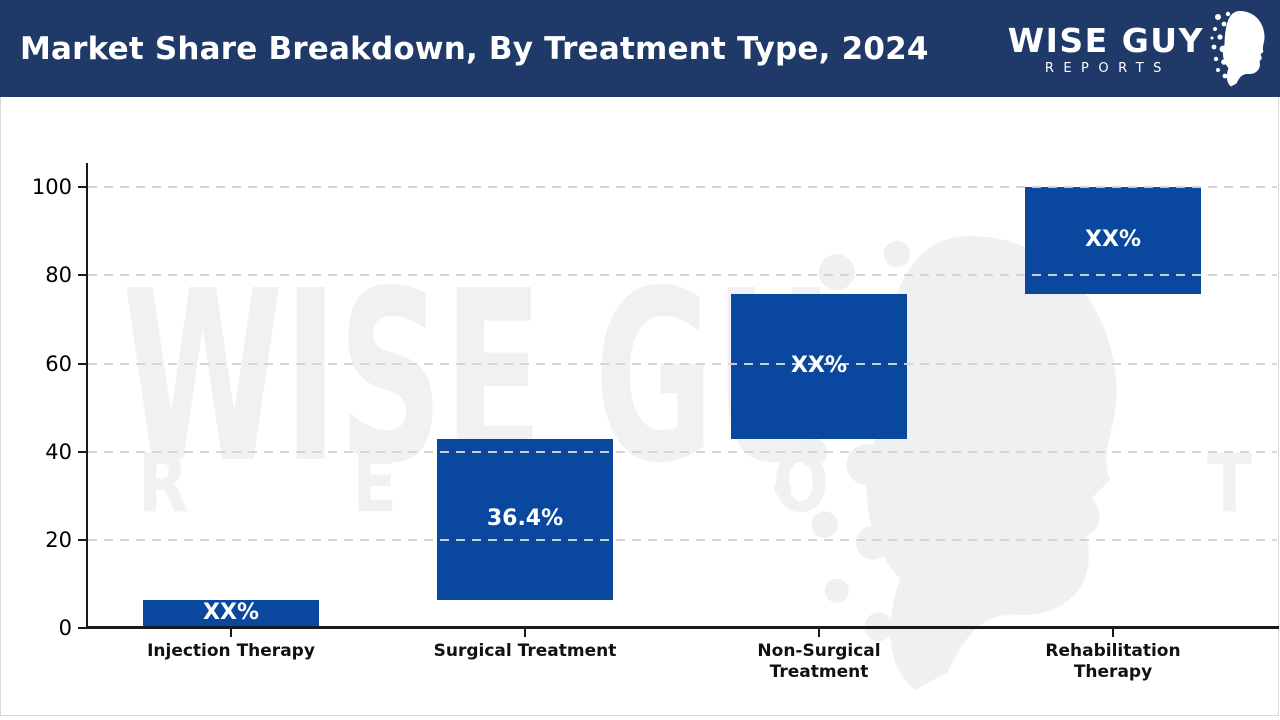 The width and height of the screenshot is (1280, 720). I want to click on gridline-y40, so click(682, 451).